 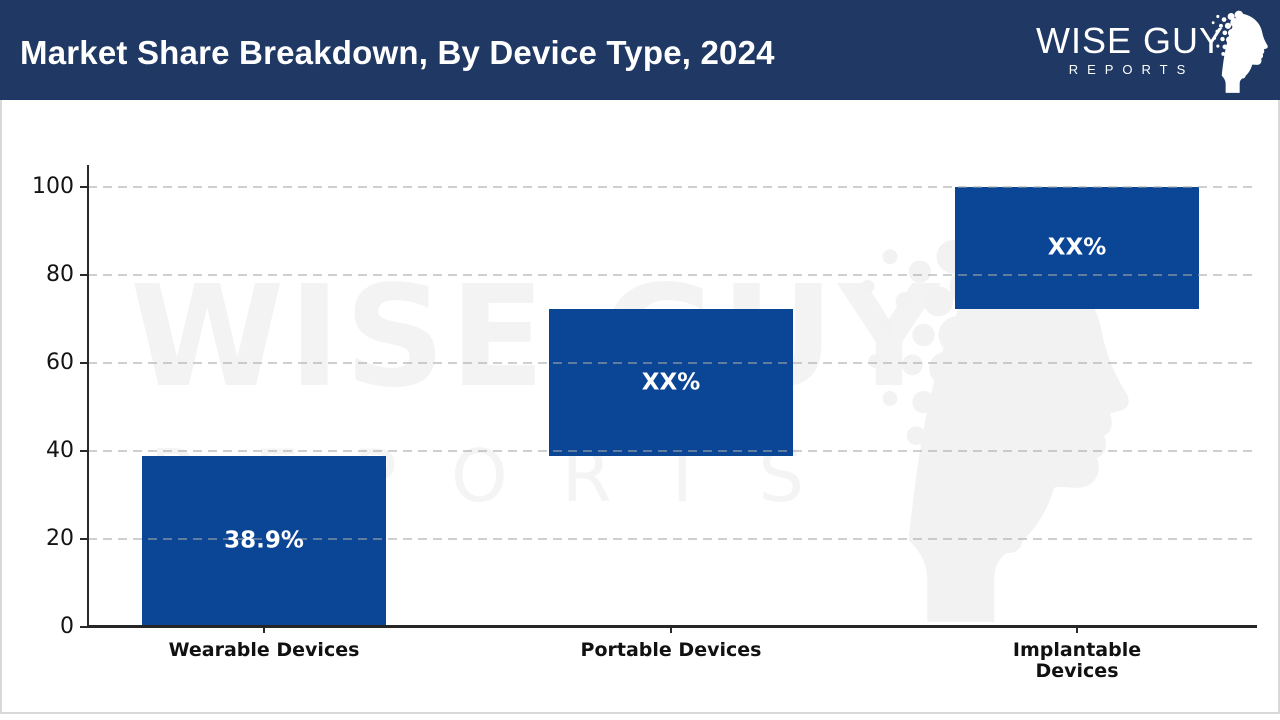 What do you see at coordinates (672, 626) in the screenshot?
I see `x-axis-line` at bounding box center [672, 626].